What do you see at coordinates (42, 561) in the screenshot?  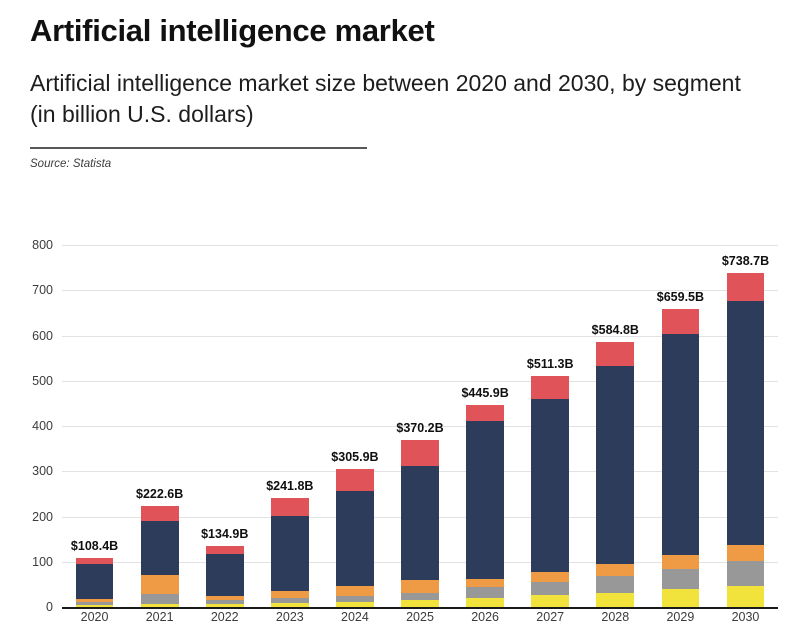 I see `y-axis-tick-label: 100` at bounding box center [42, 561].